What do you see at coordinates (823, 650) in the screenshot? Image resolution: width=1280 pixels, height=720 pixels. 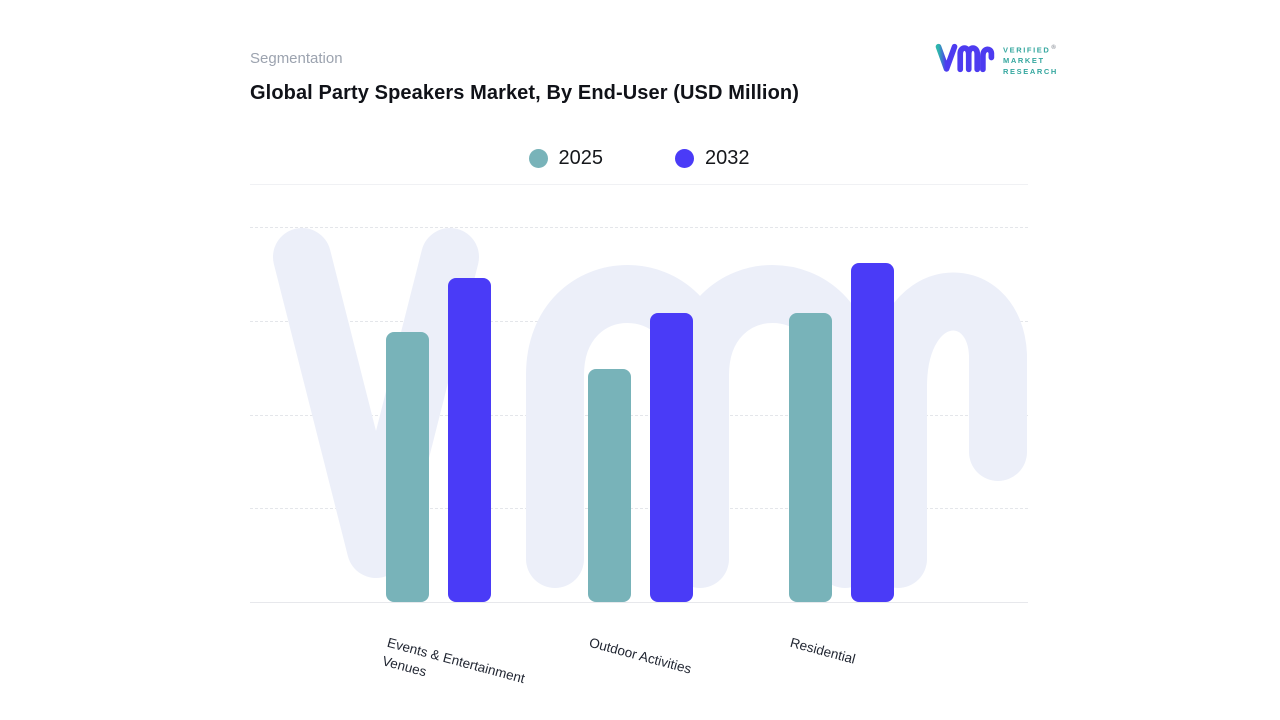 I see `x-axis-label: Residential` at bounding box center [823, 650].